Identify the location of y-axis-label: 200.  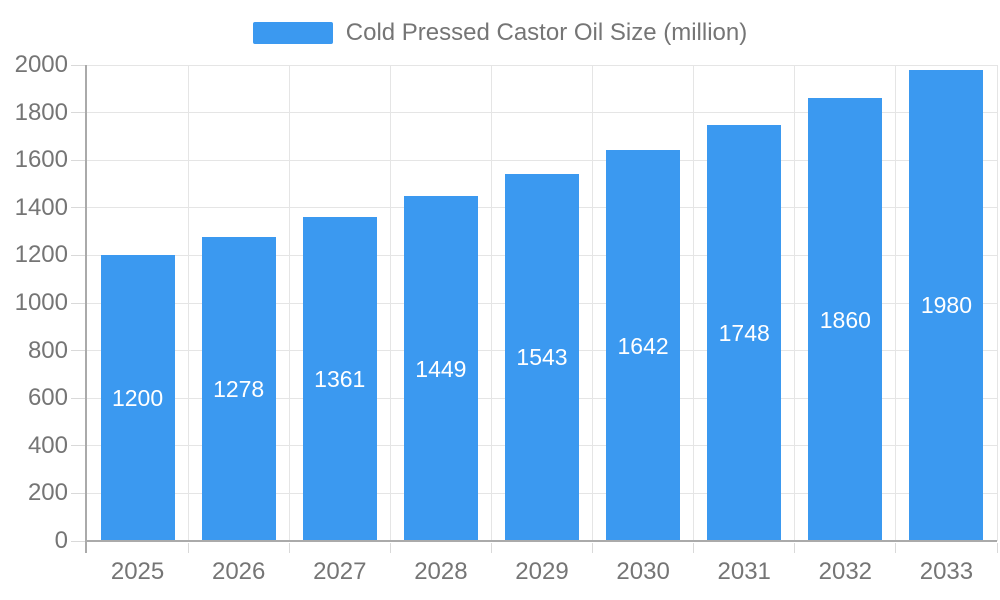
(47, 493).